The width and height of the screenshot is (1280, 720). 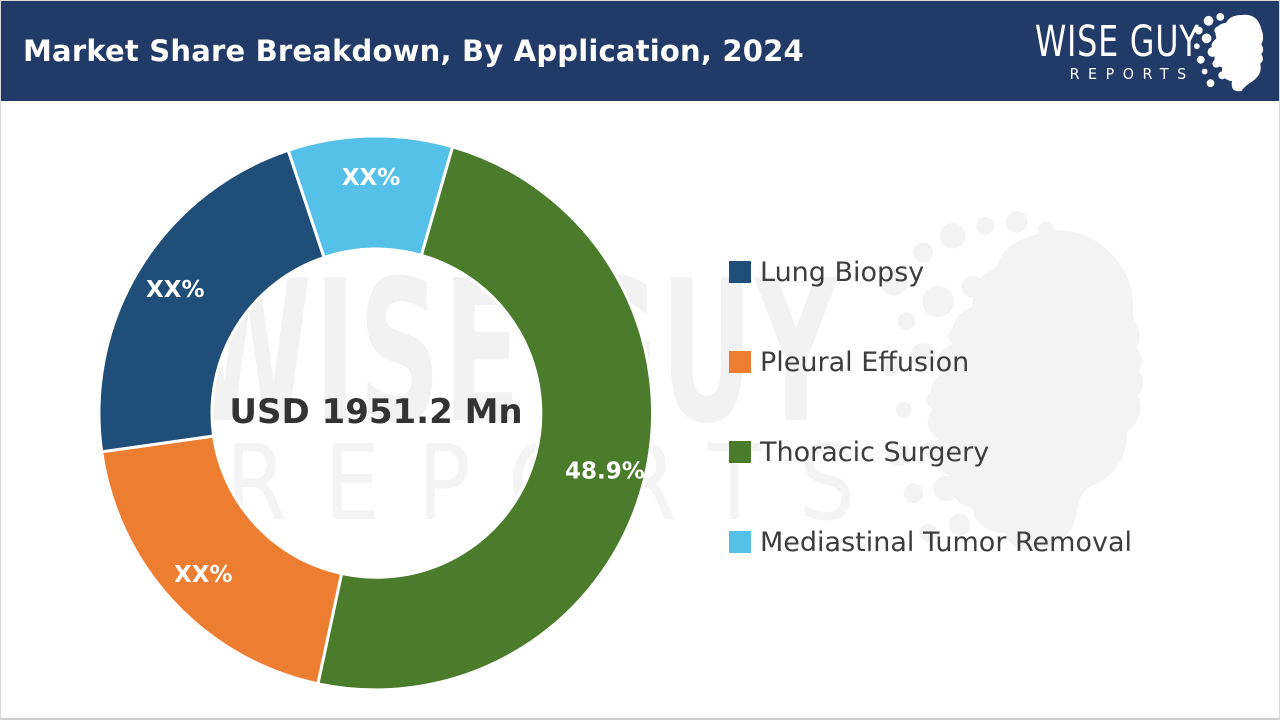 What do you see at coordinates (842, 272) in the screenshot?
I see `legend-label: Lung Biopsy` at bounding box center [842, 272].